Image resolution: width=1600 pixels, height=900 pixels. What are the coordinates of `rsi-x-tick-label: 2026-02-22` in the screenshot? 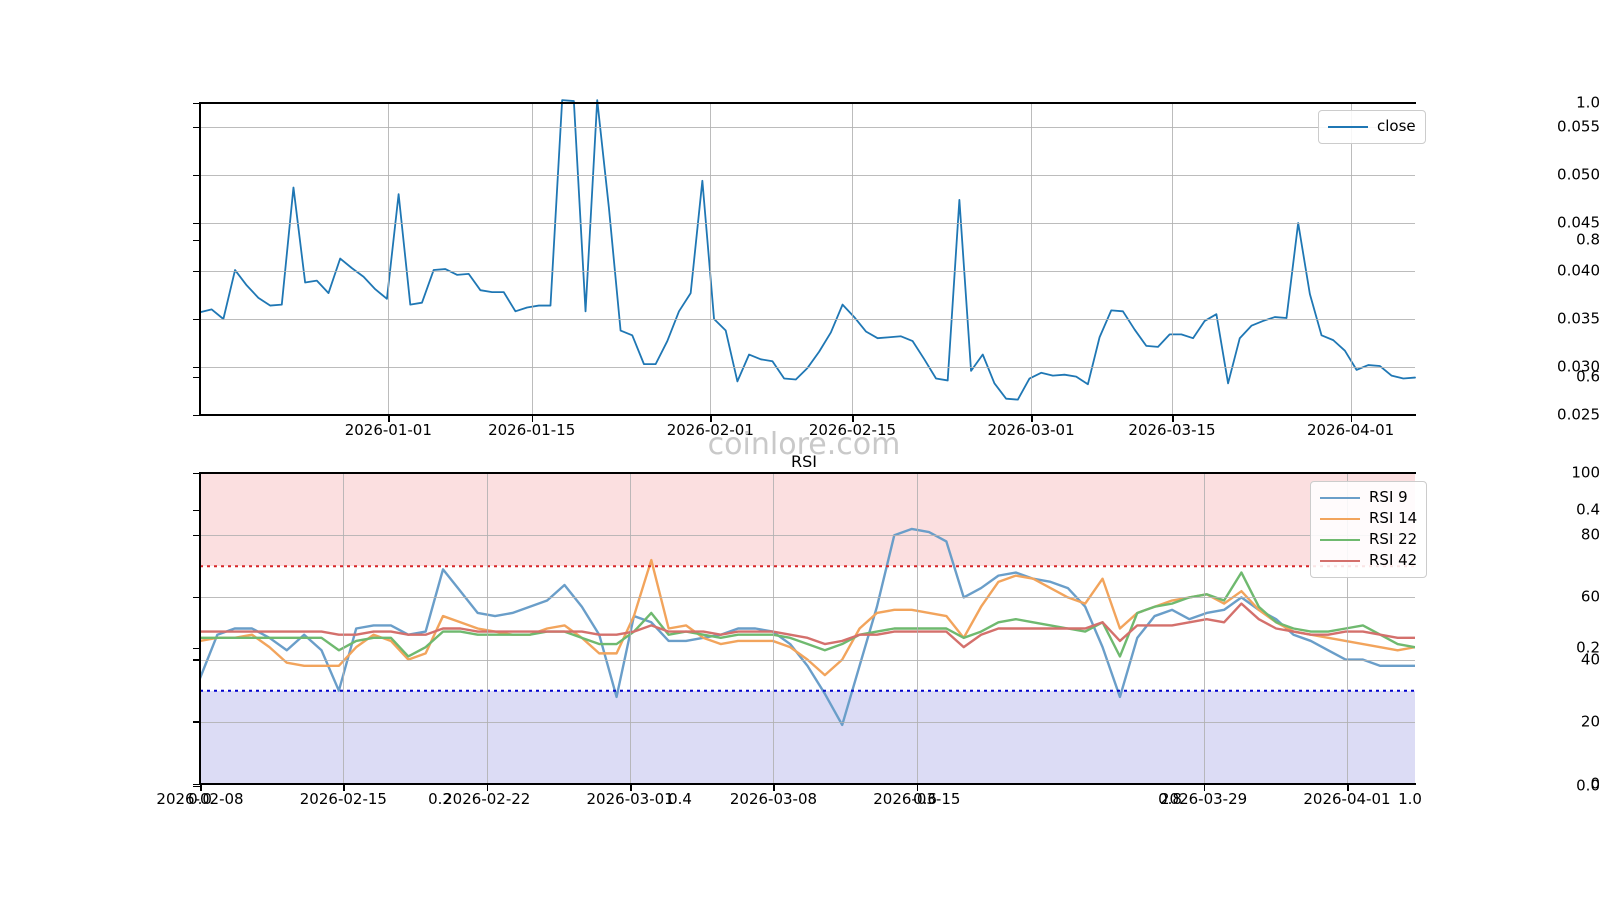 It's located at (487, 799).